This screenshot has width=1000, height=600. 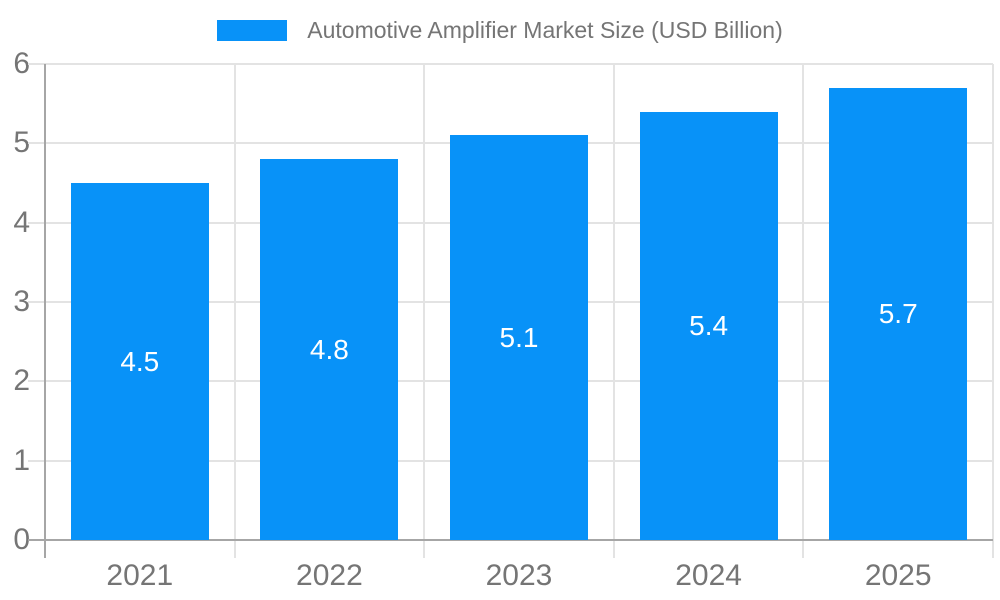 What do you see at coordinates (21, 381) in the screenshot?
I see `y-tick-label: 2` at bounding box center [21, 381].